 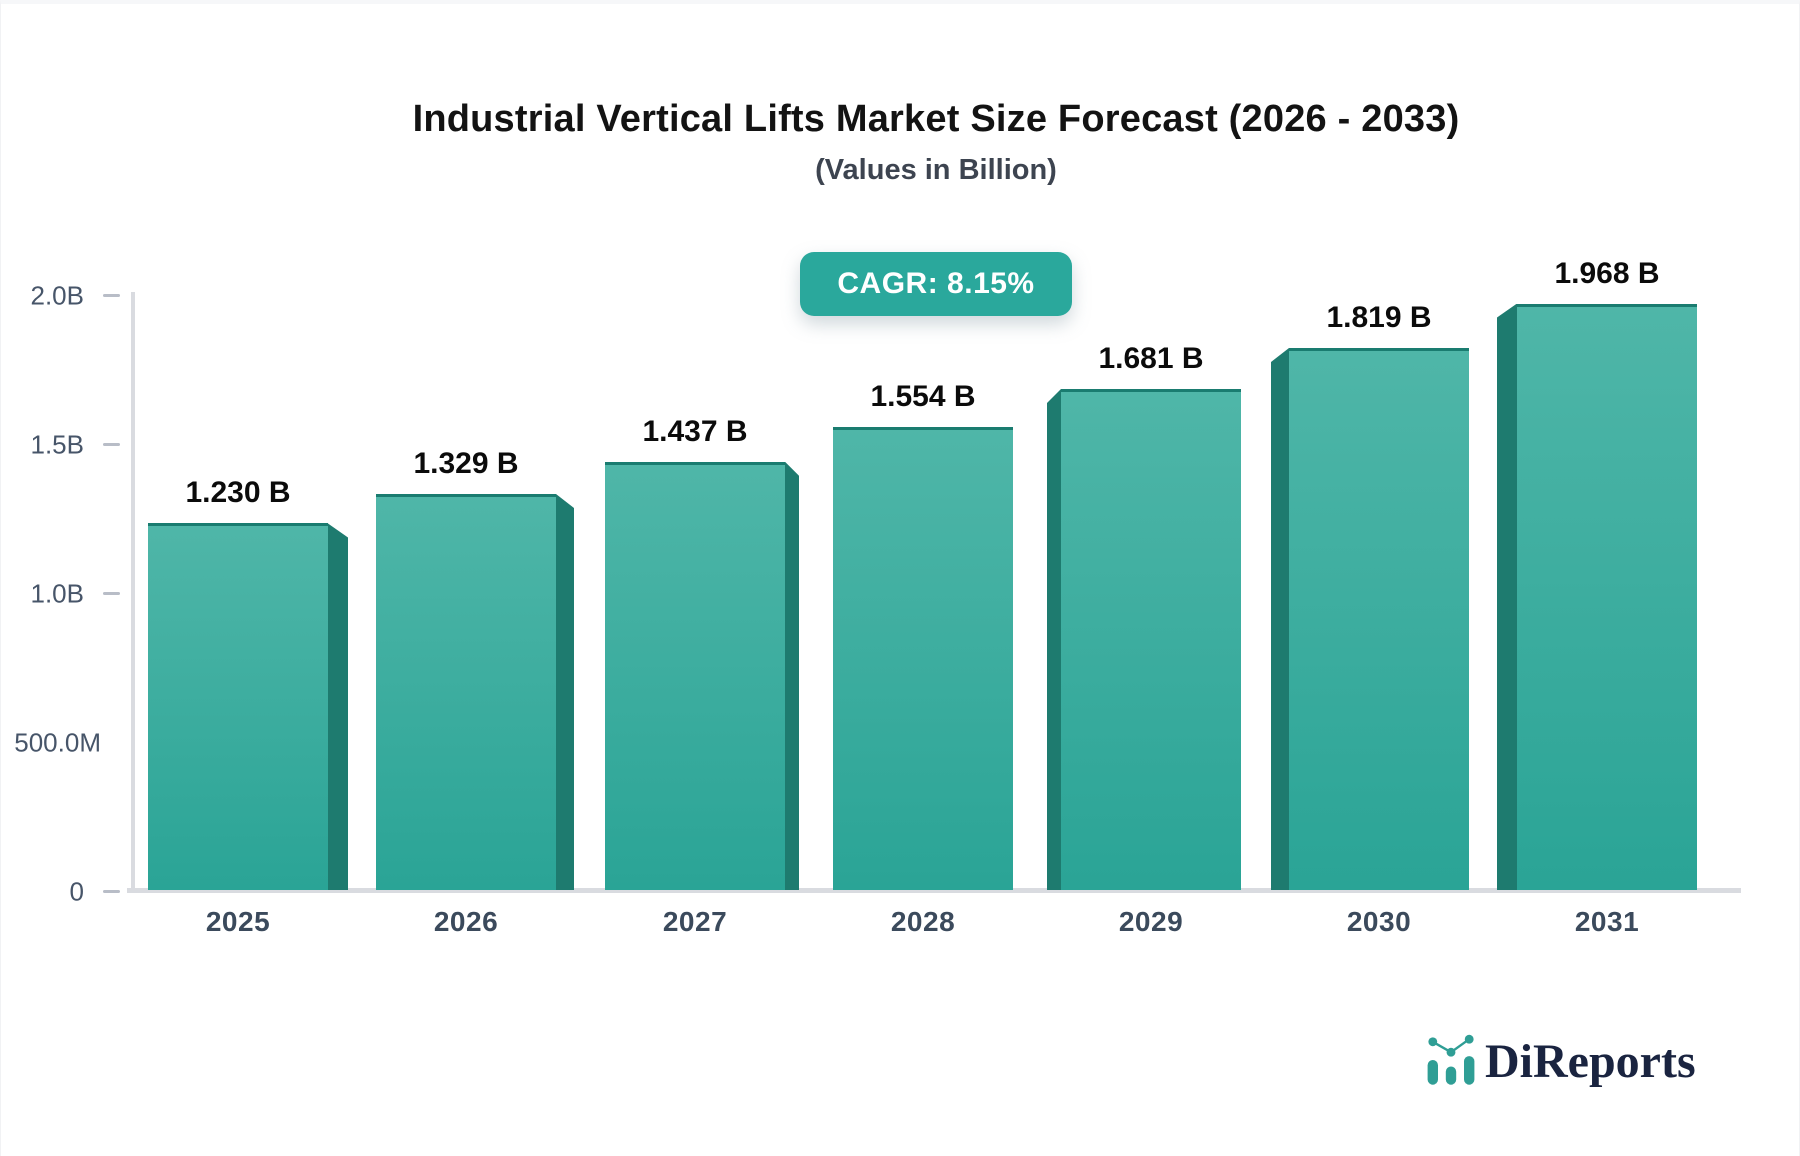 I want to click on y-tick-label: 500.0M, so click(x=57, y=742).